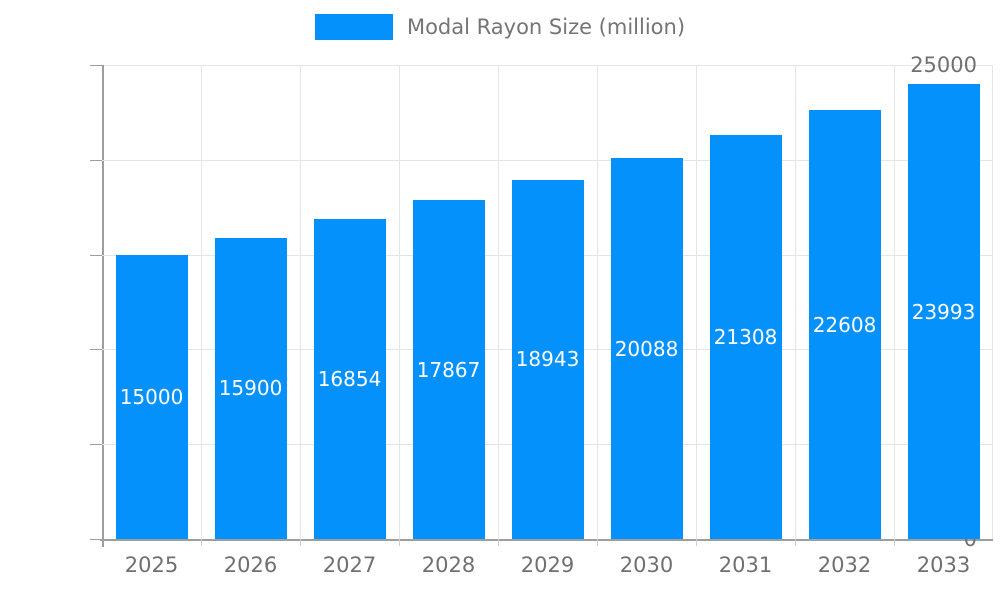  I want to click on bar-value-label: 16854, so click(349, 379).